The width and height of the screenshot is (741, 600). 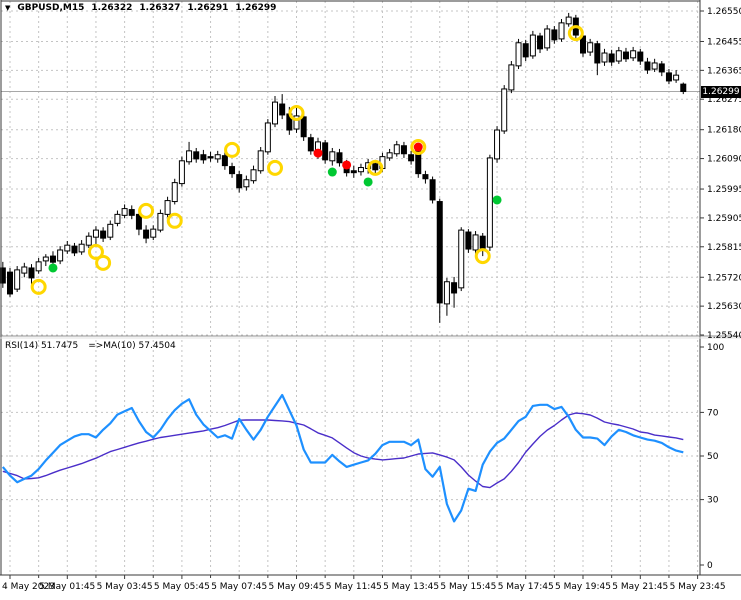 What do you see at coordinates (724, 307) in the screenshot?
I see `price-axis-label: 1.25630` at bounding box center [724, 307].